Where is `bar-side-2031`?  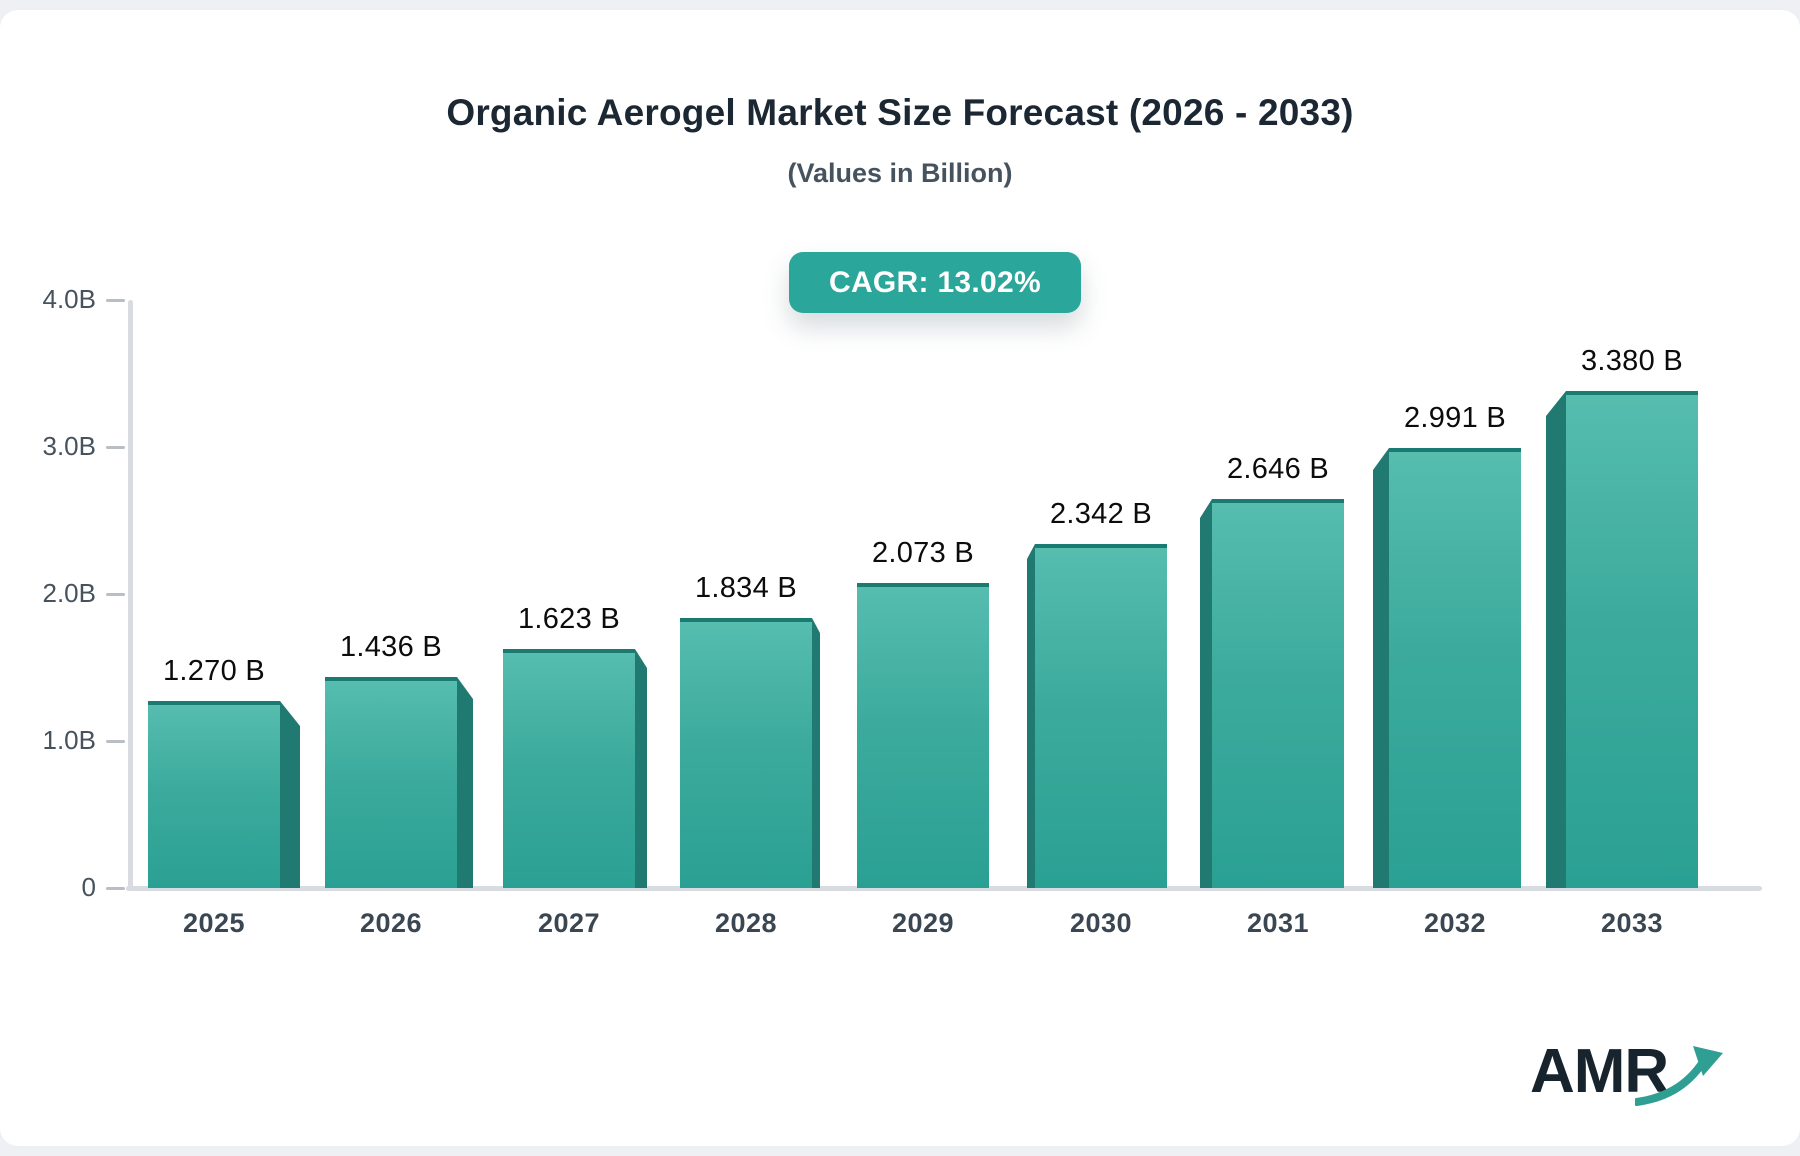
bar-side-2031 is located at coordinates (1206, 693).